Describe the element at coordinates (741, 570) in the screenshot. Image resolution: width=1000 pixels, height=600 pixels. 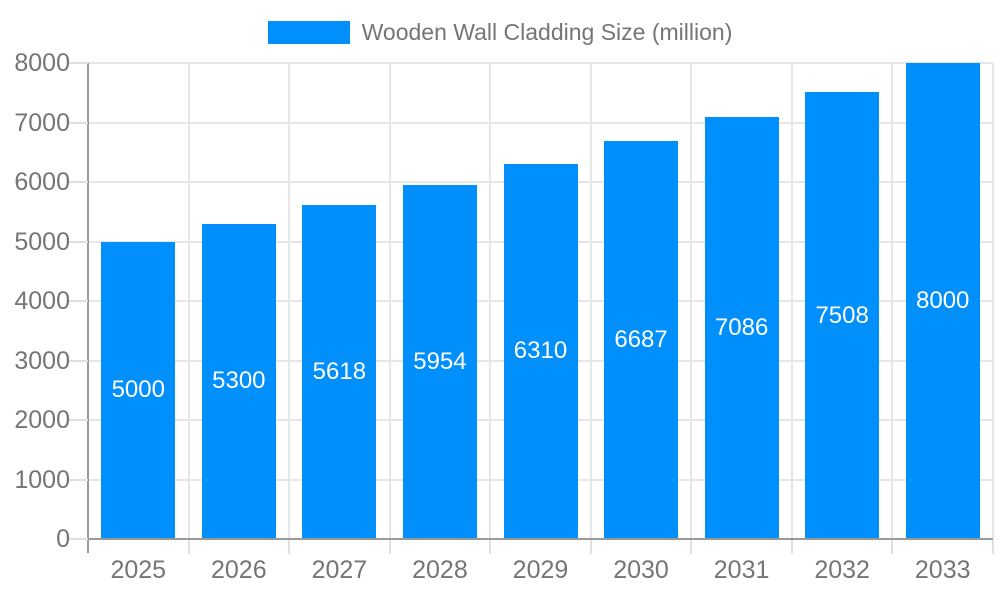
I see `x-axis-label-2031: 2031` at that location.